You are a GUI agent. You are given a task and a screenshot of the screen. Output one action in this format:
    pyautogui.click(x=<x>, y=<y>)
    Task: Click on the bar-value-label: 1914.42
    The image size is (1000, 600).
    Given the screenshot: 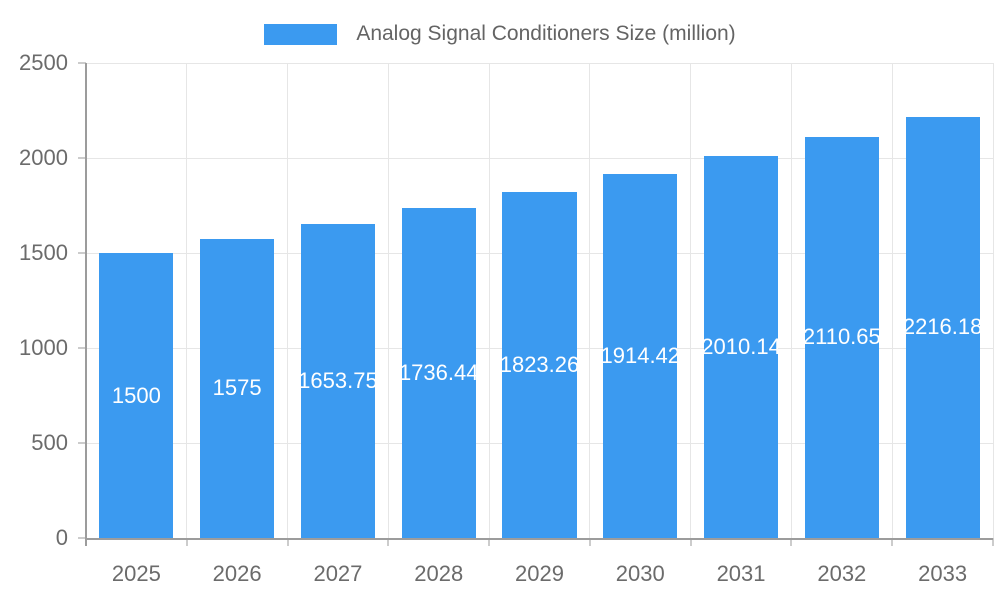 What is the action you would take?
    pyautogui.click(x=640, y=356)
    